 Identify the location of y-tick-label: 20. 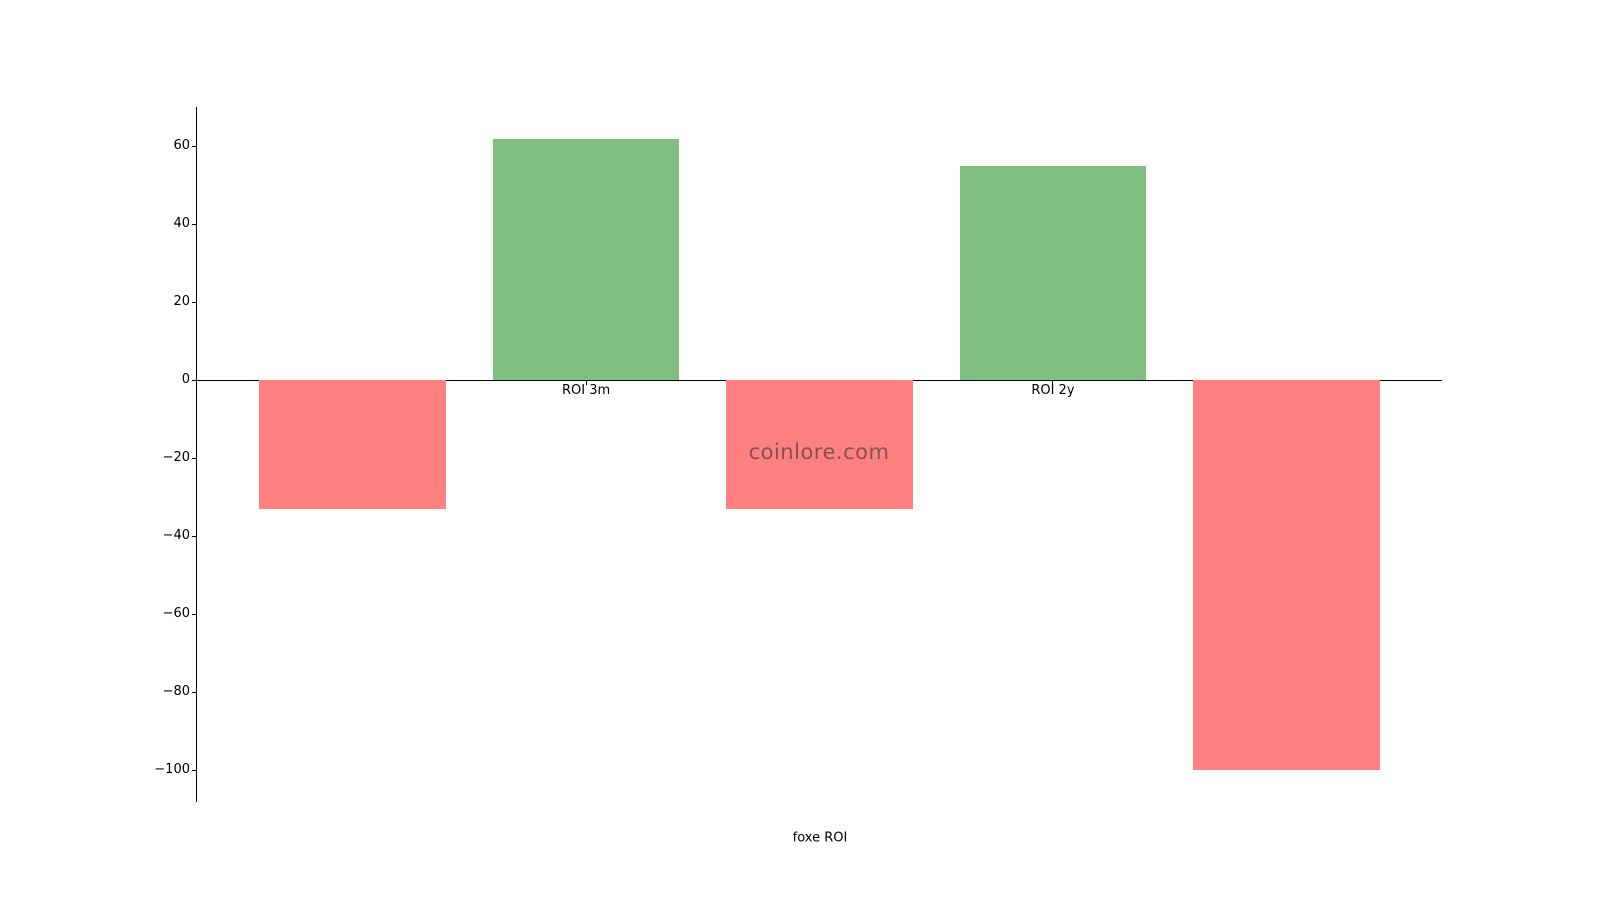
(181, 302).